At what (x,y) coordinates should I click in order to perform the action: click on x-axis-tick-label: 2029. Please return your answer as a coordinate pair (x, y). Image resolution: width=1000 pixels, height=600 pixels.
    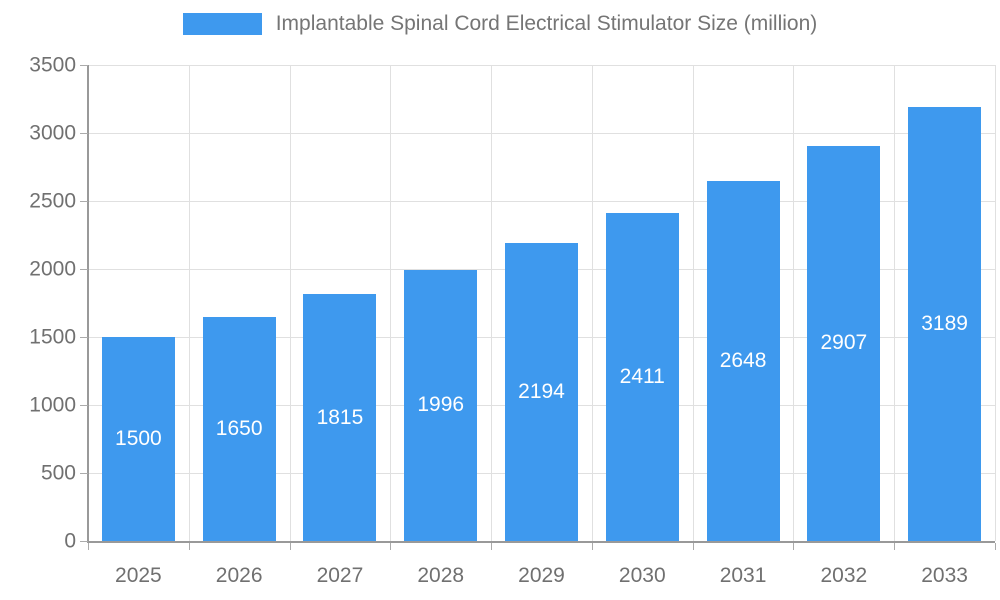
    Looking at the image, I should click on (541, 575).